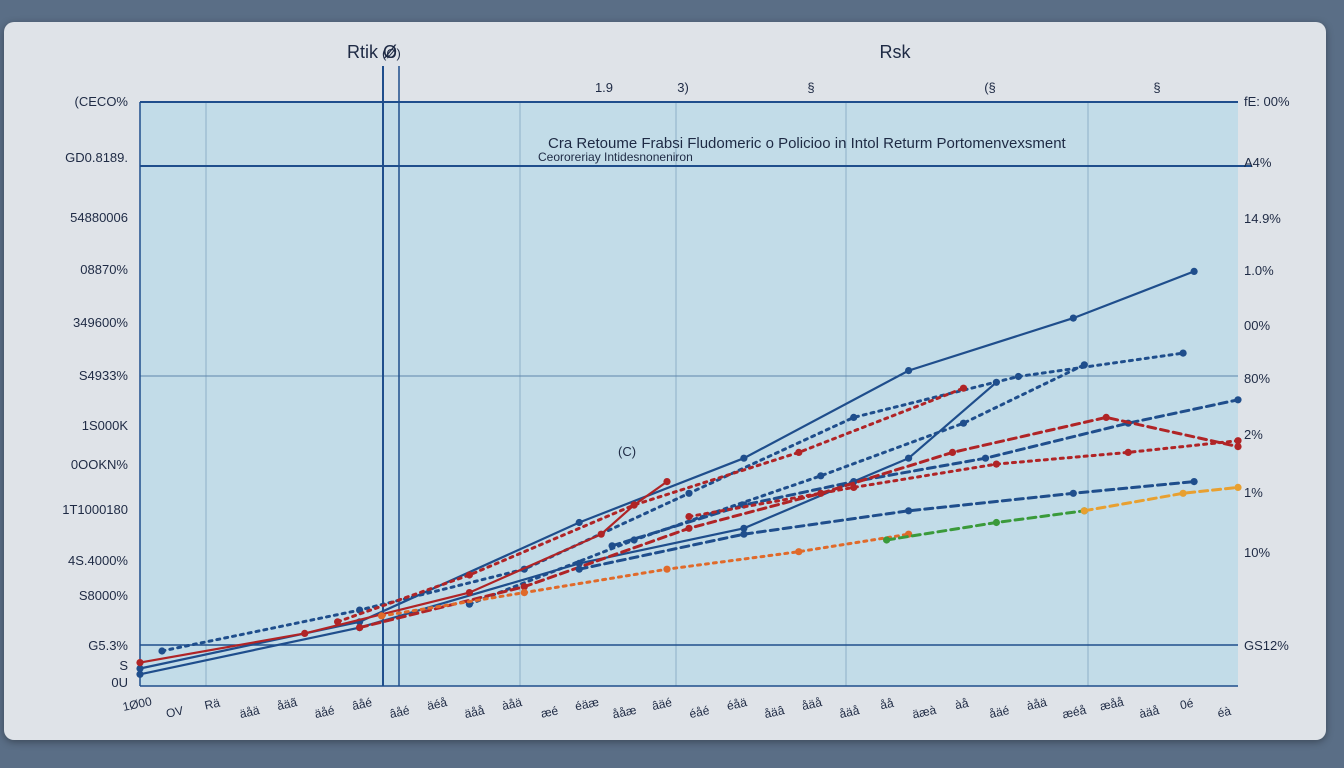 This screenshot has width=1344, height=768. Describe the element at coordinates (1253, 434) in the screenshot. I see `right-tick-label: 2%` at that location.